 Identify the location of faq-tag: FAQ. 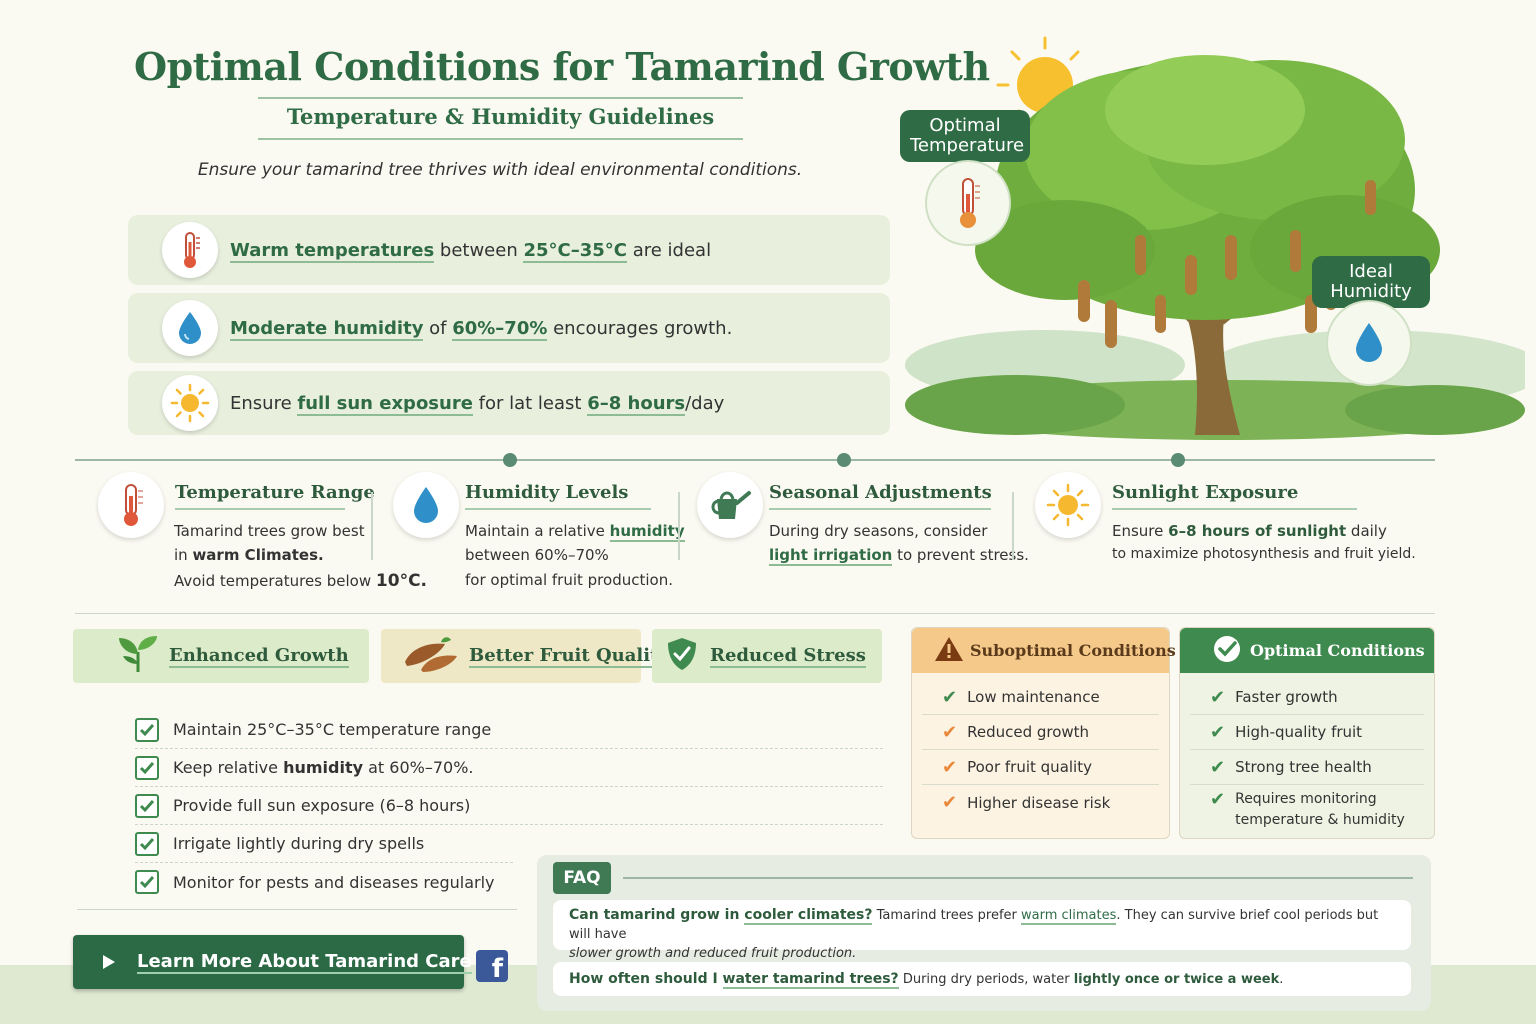
(582, 878).